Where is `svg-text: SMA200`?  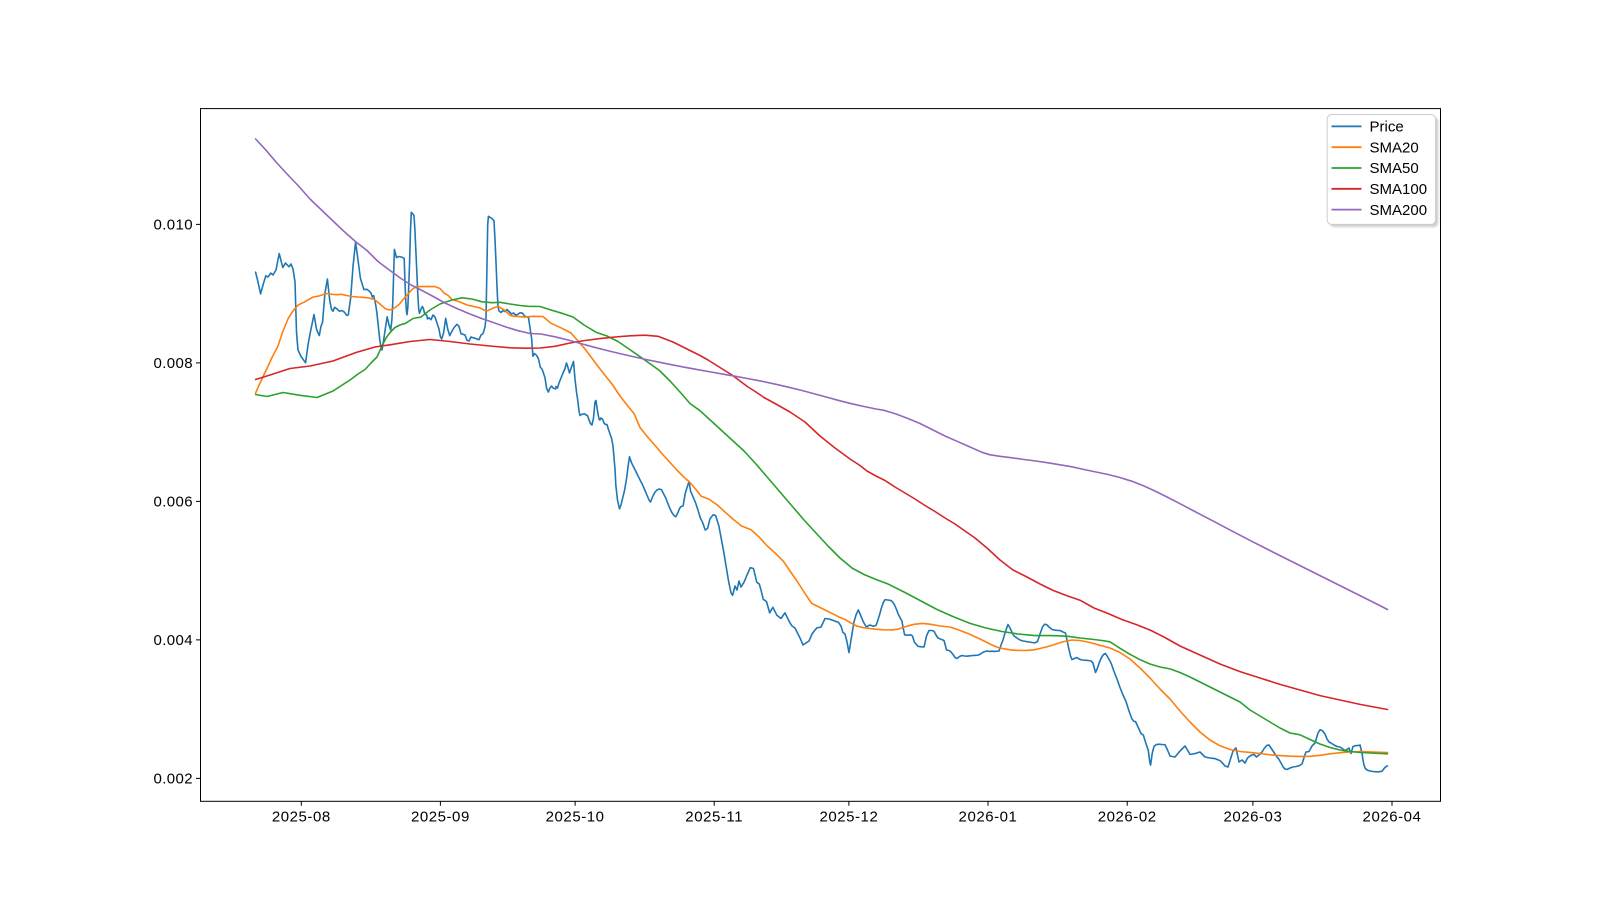 svg-text: SMA200 is located at coordinates (1399, 210).